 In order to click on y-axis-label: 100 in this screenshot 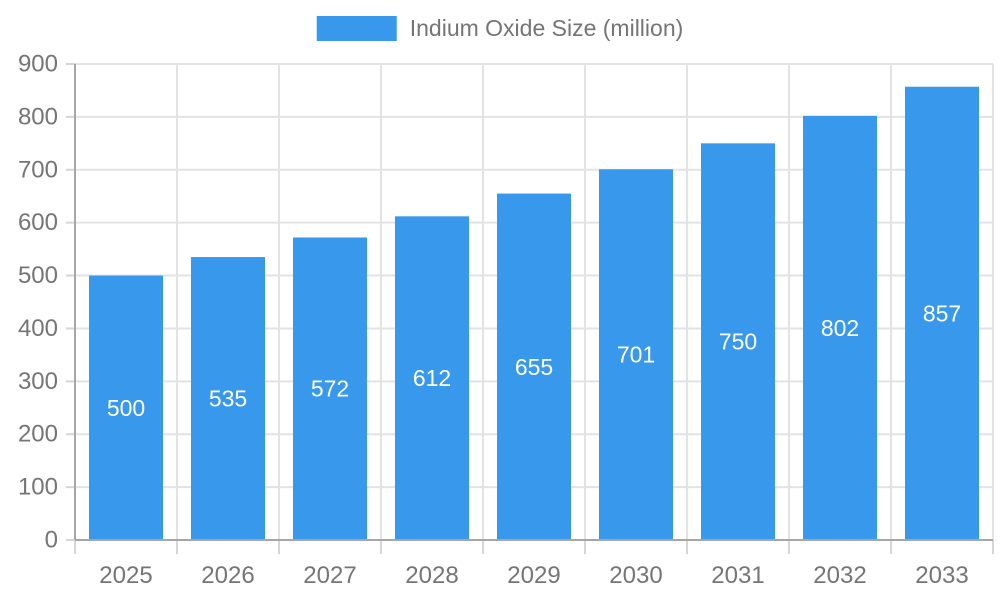, I will do `click(38, 487)`.